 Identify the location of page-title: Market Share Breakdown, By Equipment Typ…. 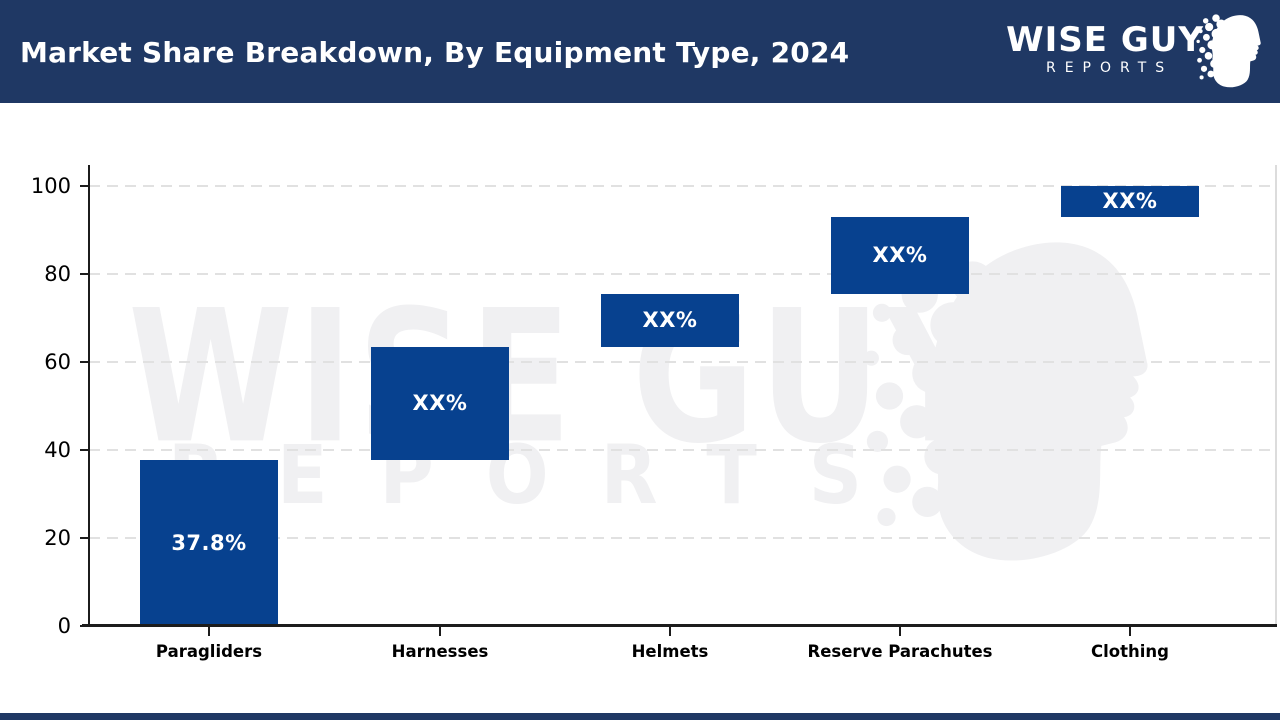
(435, 52).